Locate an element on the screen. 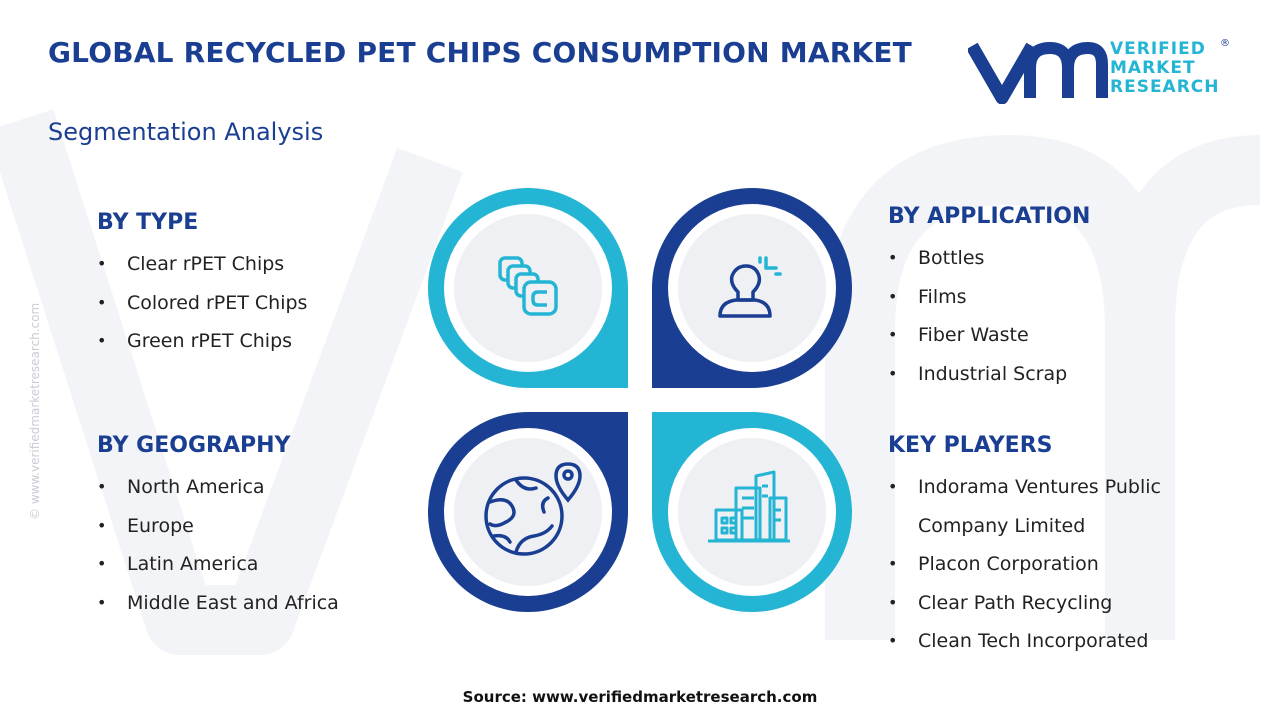  logo-line-verified: VERIFIED is located at coordinates (1158, 49).